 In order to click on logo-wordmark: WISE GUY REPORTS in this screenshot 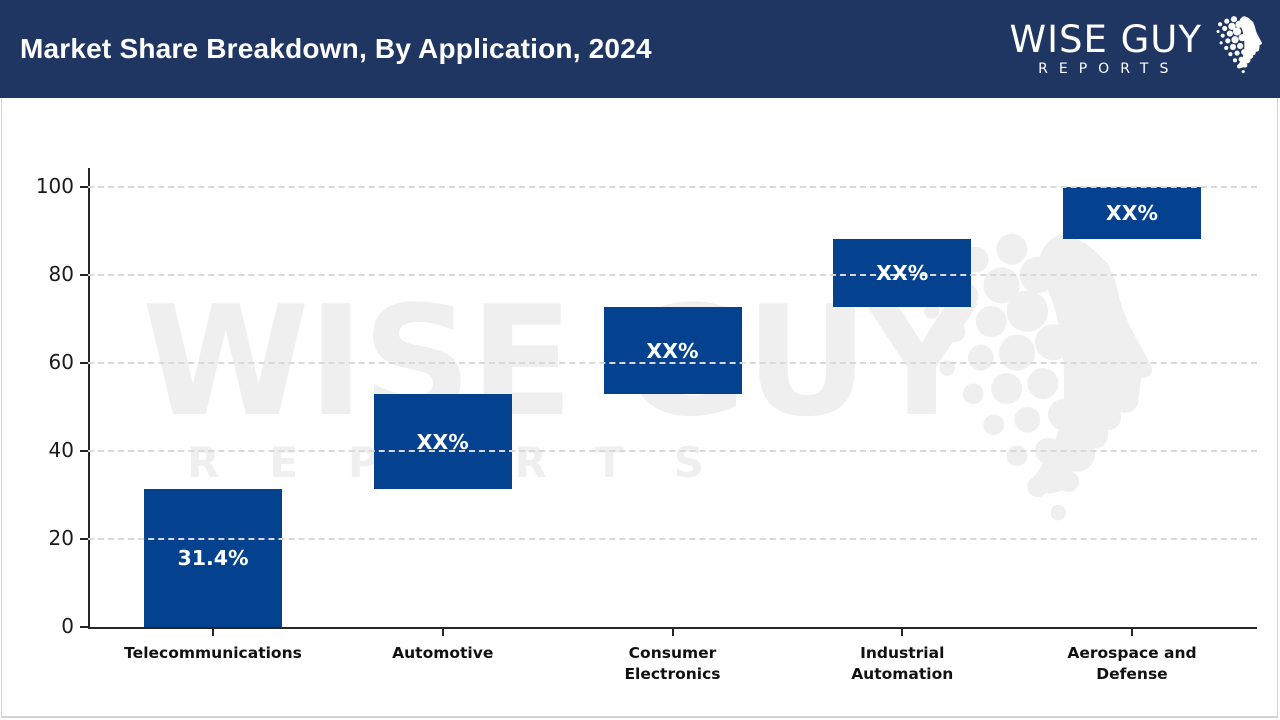, I will do `click(1105, 48)`.